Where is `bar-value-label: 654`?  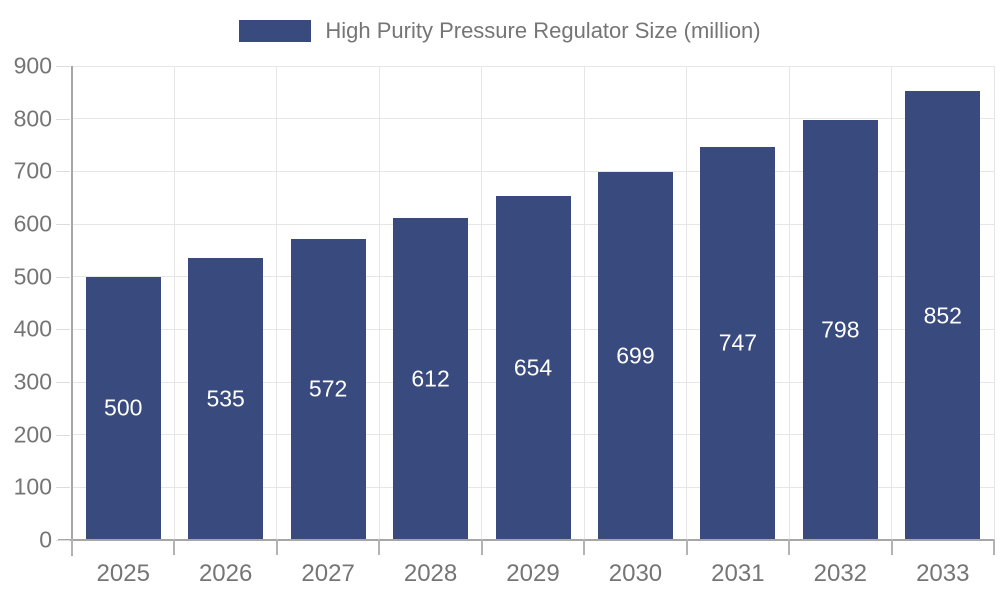 bar-value-label: 654 is located at coordinates (533, 367).